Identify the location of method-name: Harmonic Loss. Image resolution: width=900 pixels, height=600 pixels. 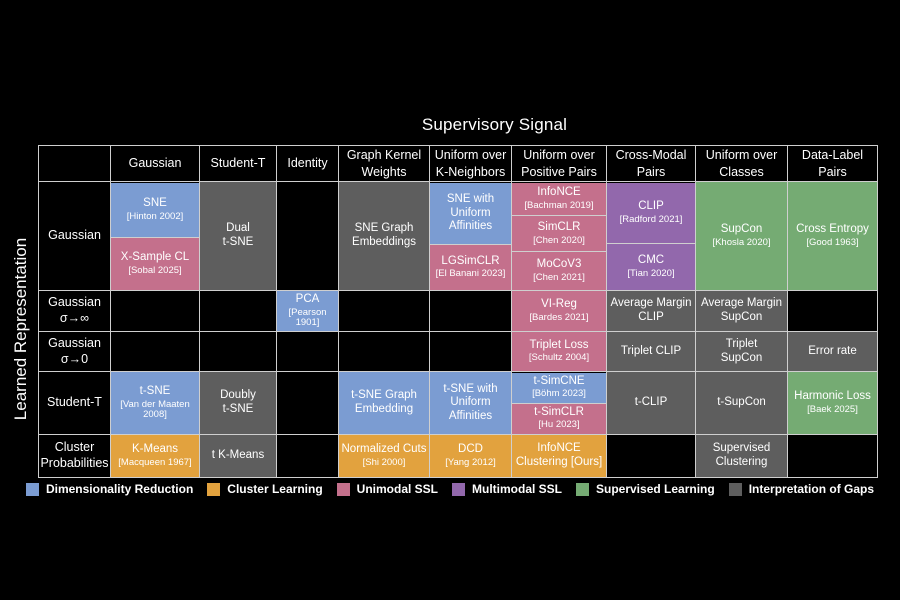
(832, 396).